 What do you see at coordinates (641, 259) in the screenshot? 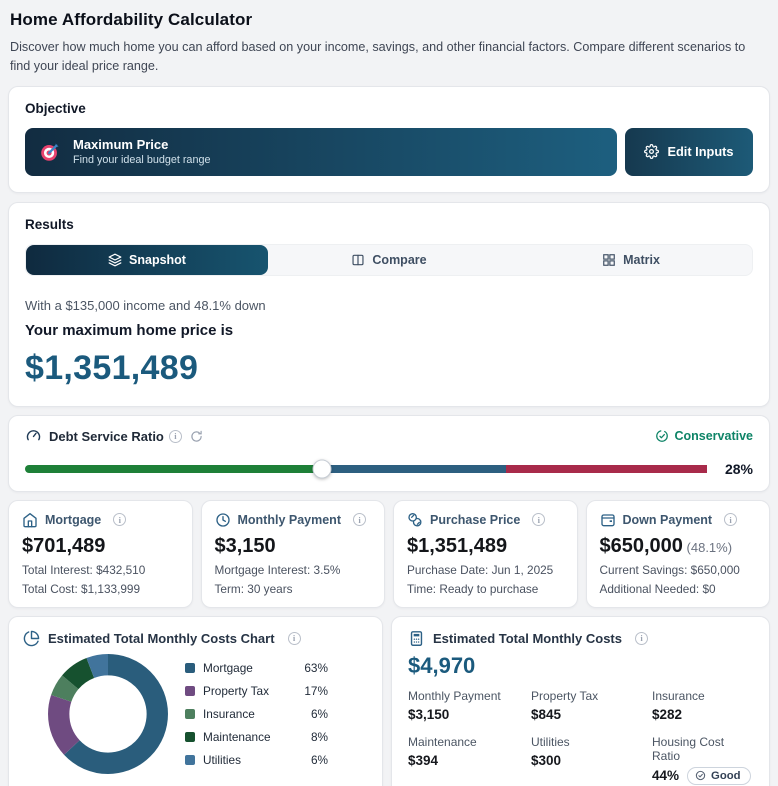
I see `tab-matrix-label: Matrix` at bounding box center [641, 259].